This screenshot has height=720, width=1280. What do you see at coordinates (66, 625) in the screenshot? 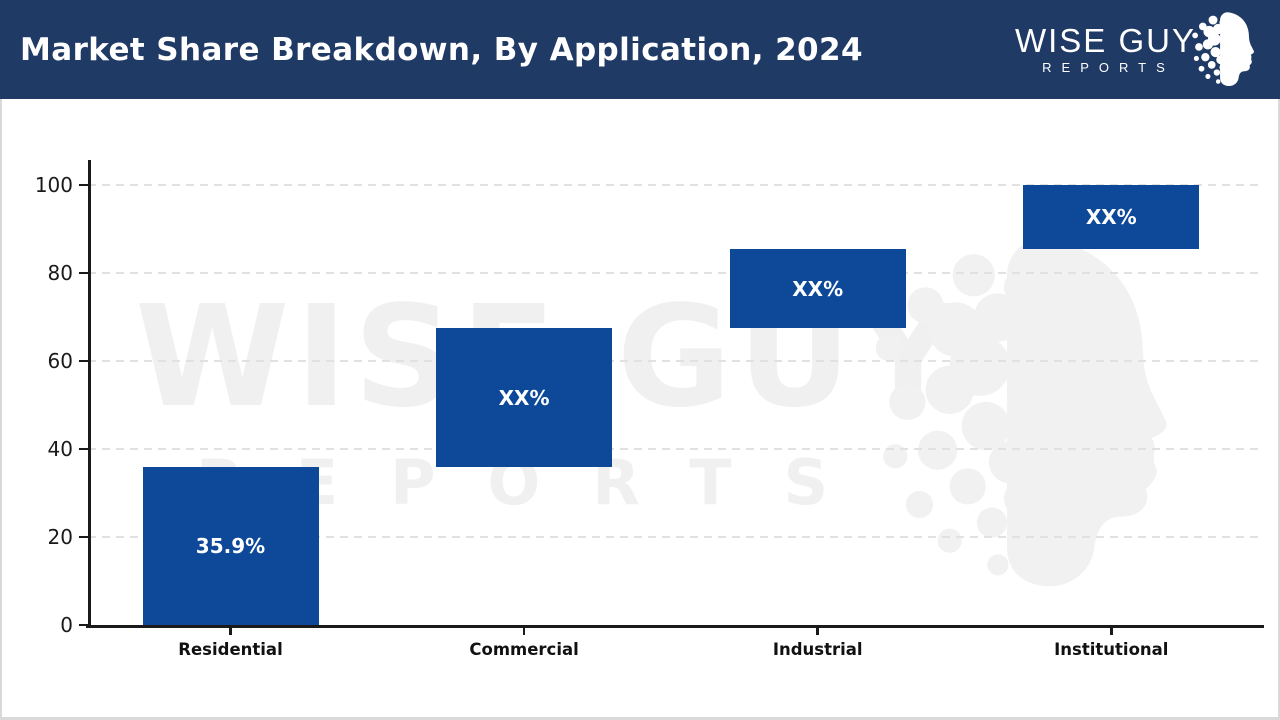
I see `y-tick-label: 0` at bounding box center [66, 625].